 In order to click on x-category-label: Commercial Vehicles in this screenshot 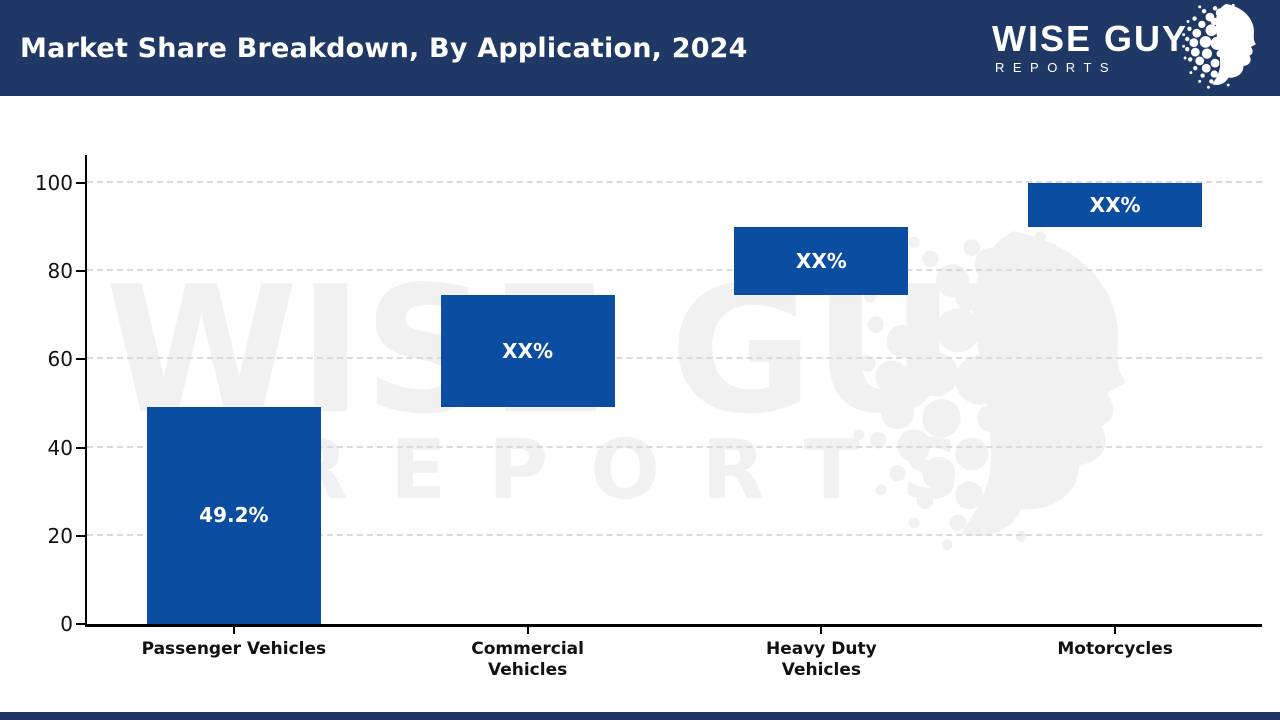, I will do `click(527, 660)`.